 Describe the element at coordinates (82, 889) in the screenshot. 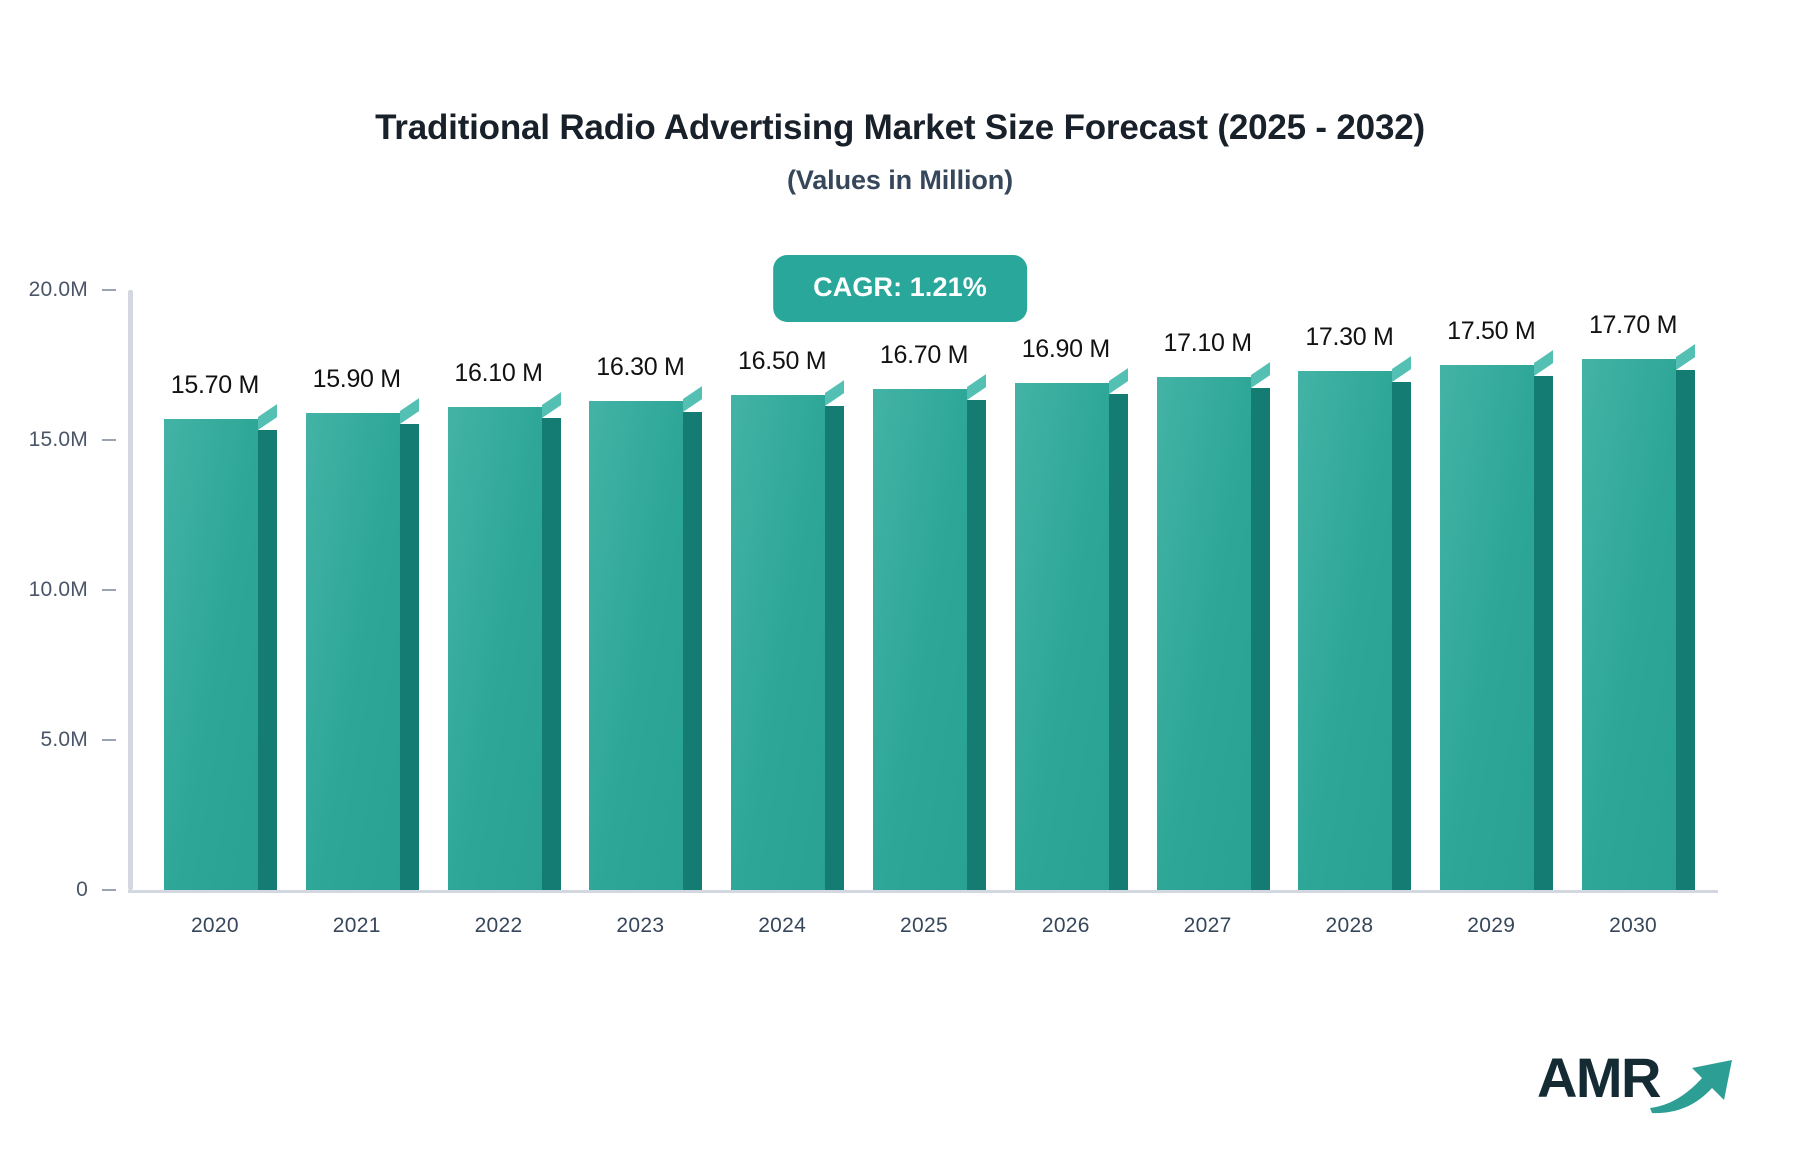

I see `y-axis-tick-label: 0` at that location.